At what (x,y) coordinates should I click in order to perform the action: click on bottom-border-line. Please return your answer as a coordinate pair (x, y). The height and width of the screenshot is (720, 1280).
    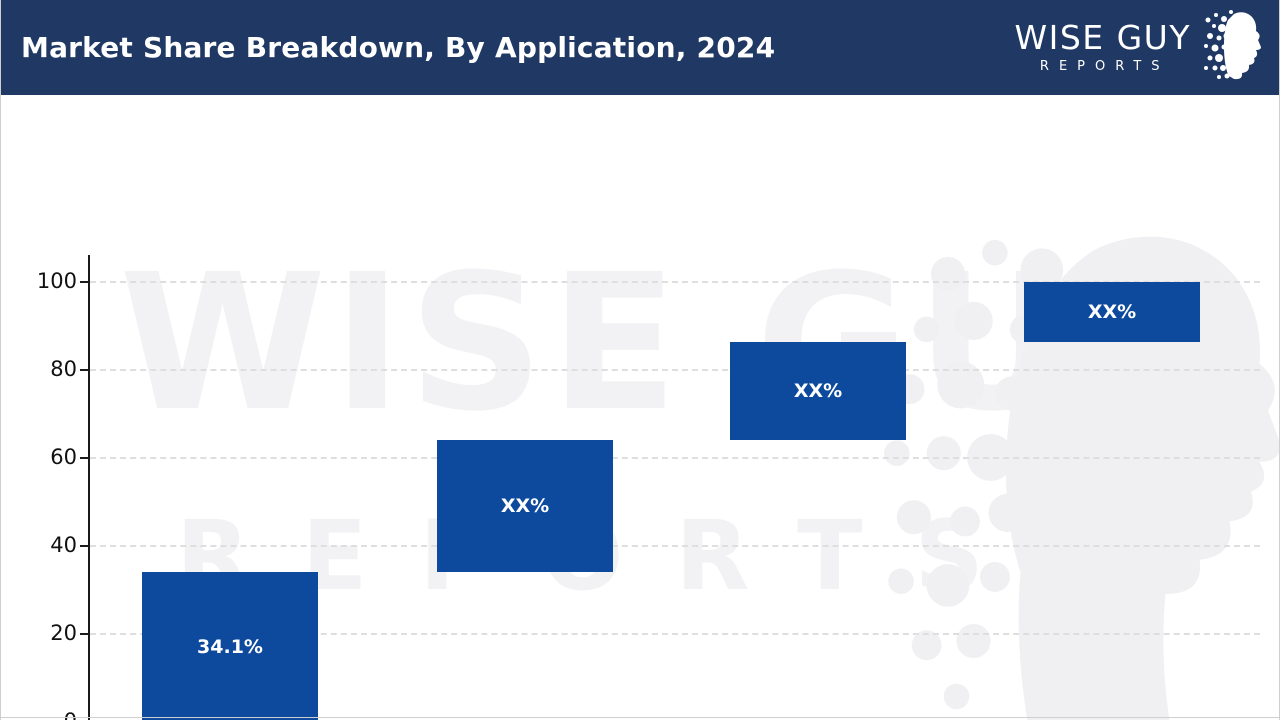
    Looking at the image, I should click on (640, 717).